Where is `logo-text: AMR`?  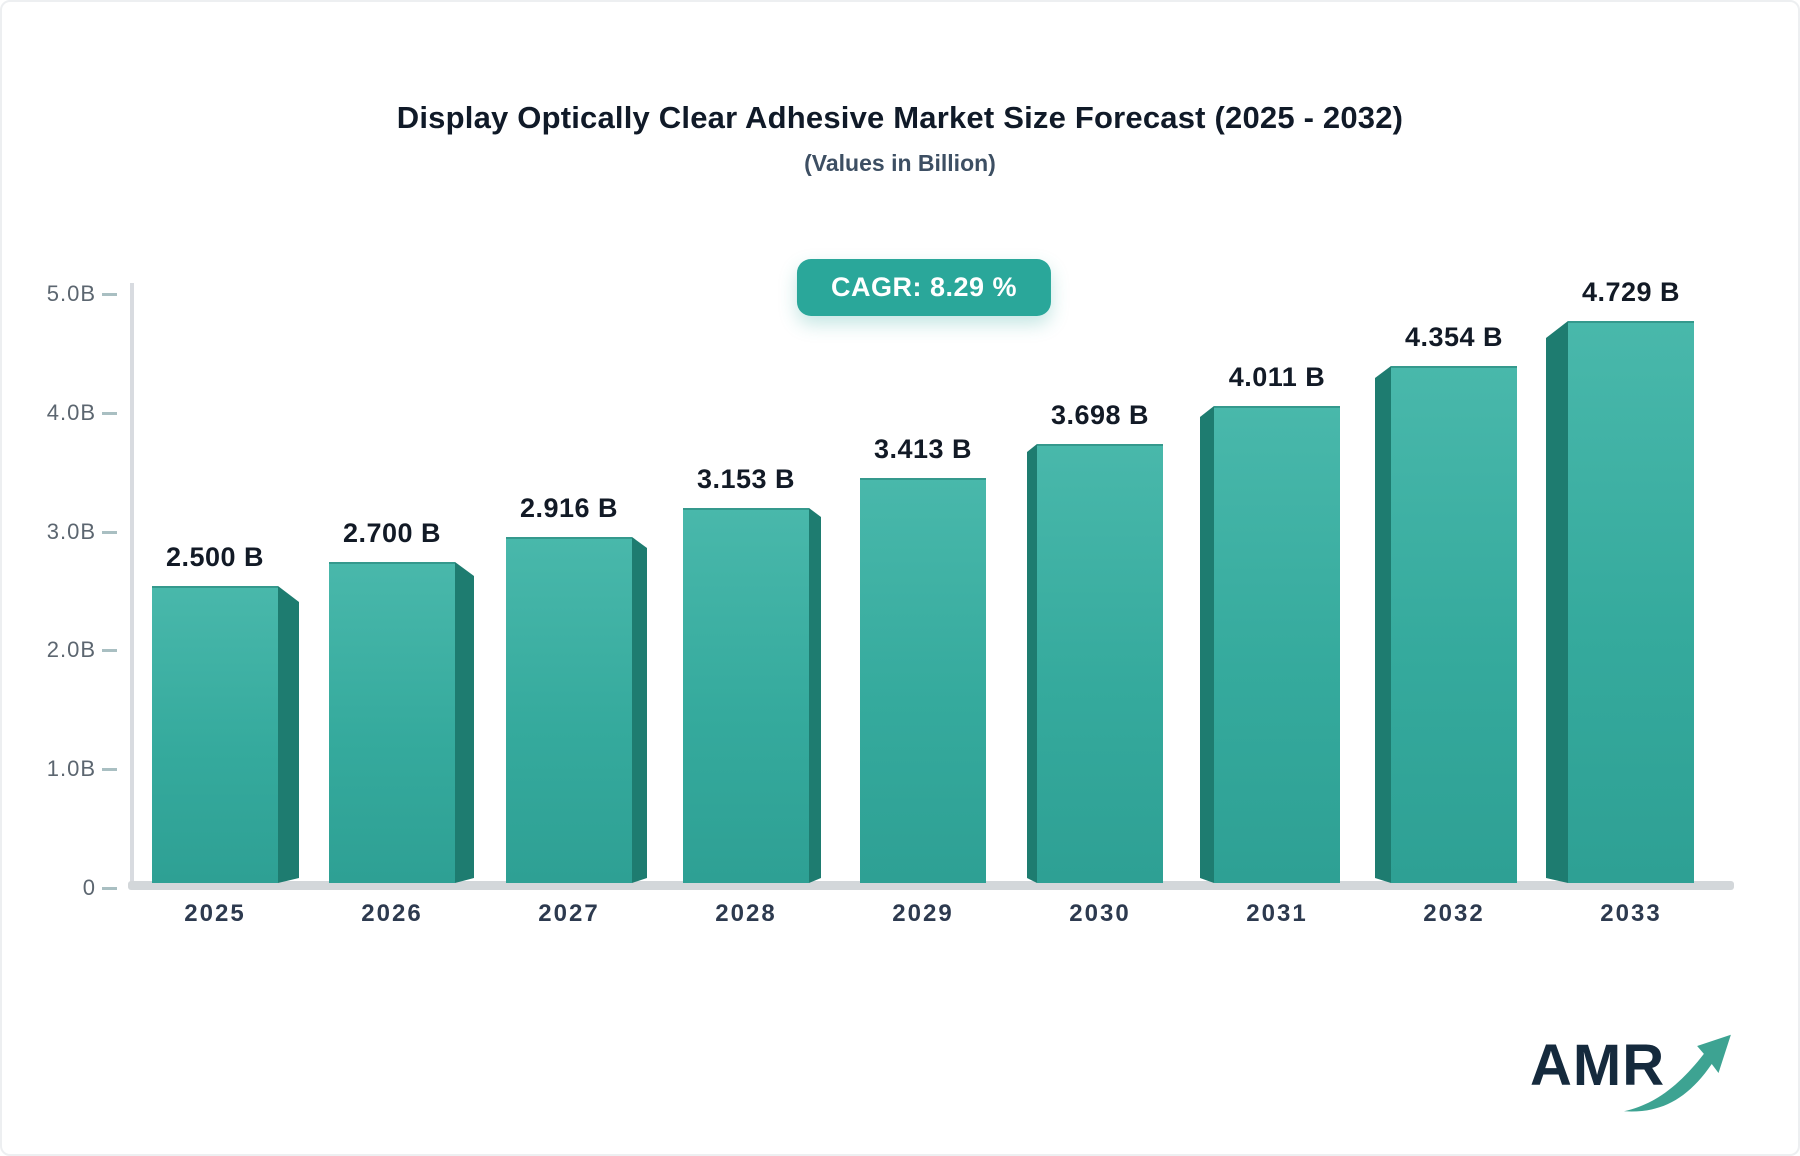
logo-text: AMR is located at coordinates (1598, 1065).